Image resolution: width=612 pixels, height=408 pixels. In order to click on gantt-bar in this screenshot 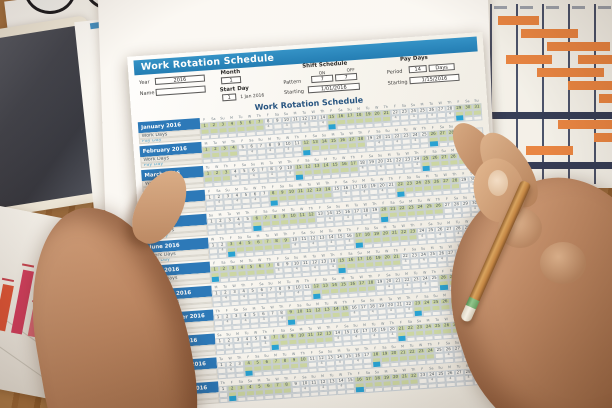, I will do `click(518, 20)`.